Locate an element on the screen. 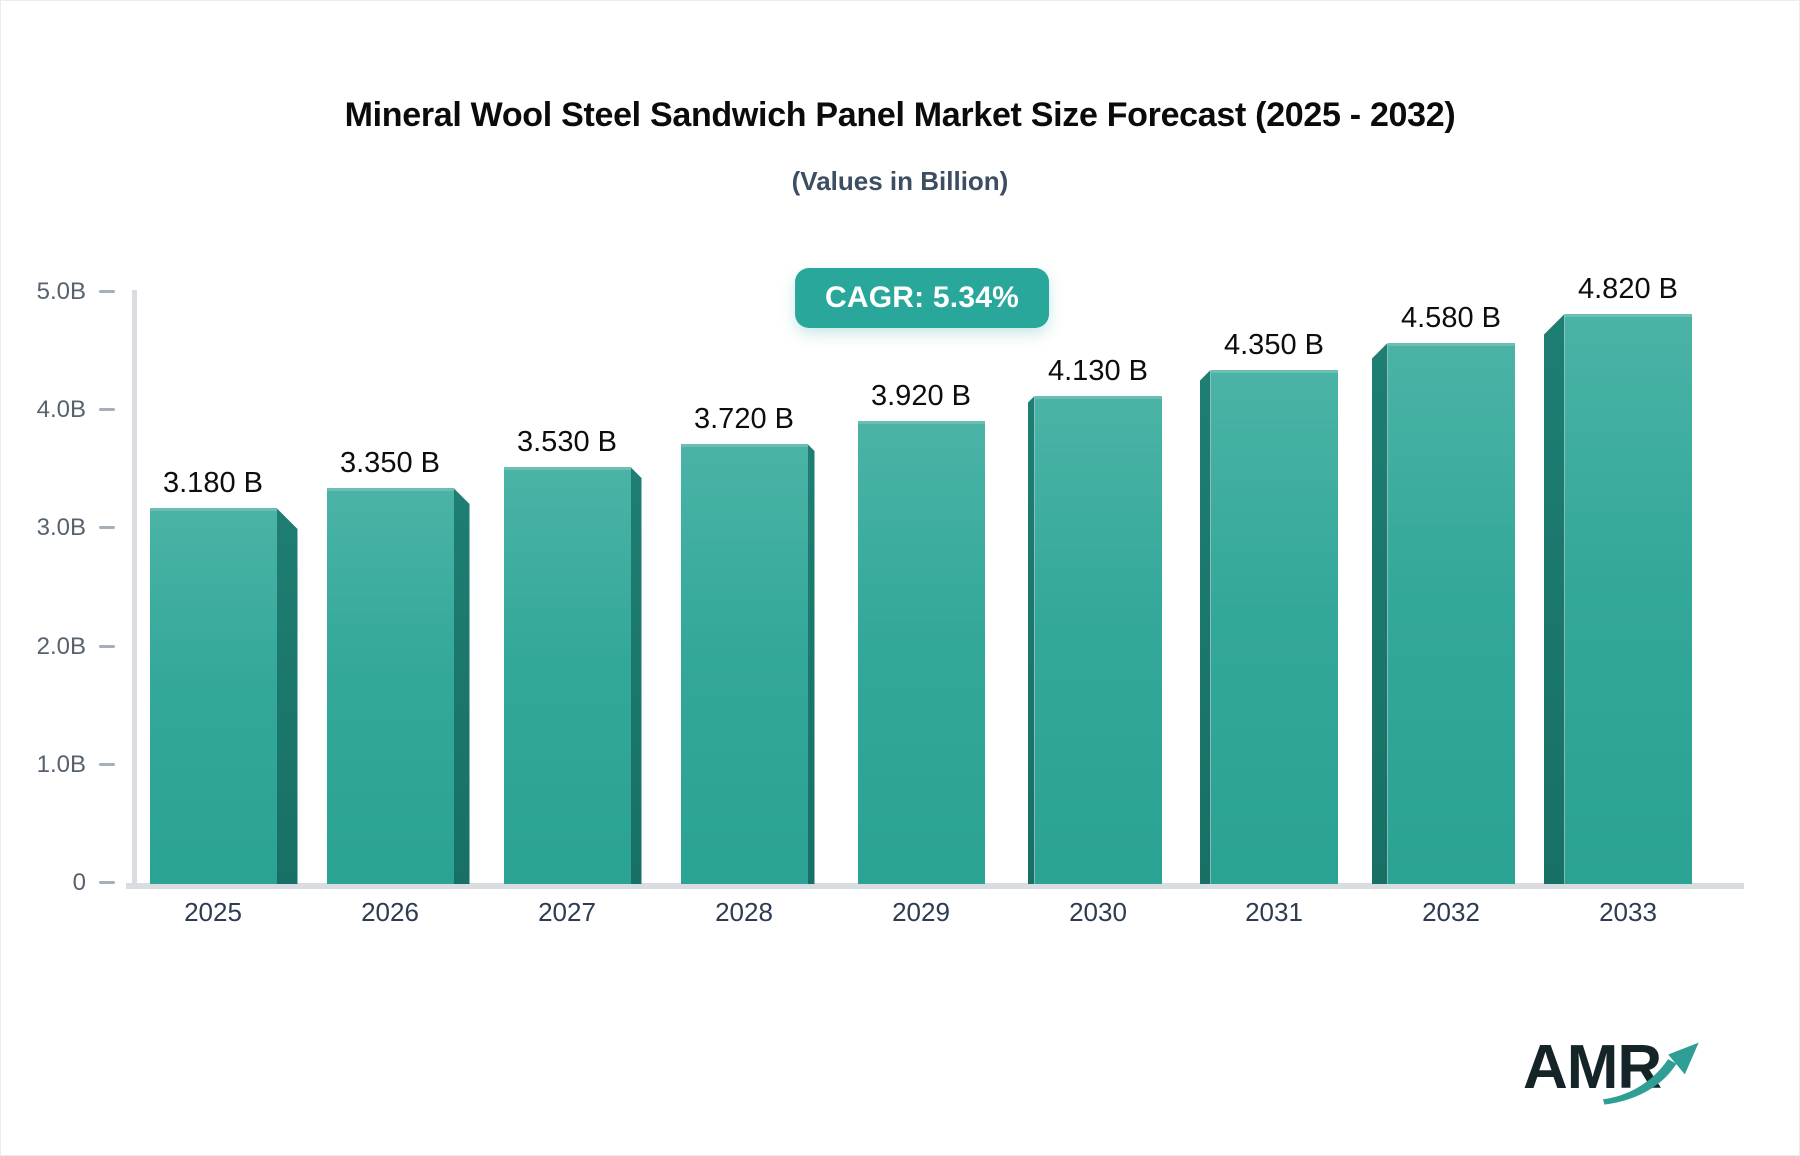 This screenshot has width=1800, height=1156. bar-2027 is located at coordinates (572, 675).